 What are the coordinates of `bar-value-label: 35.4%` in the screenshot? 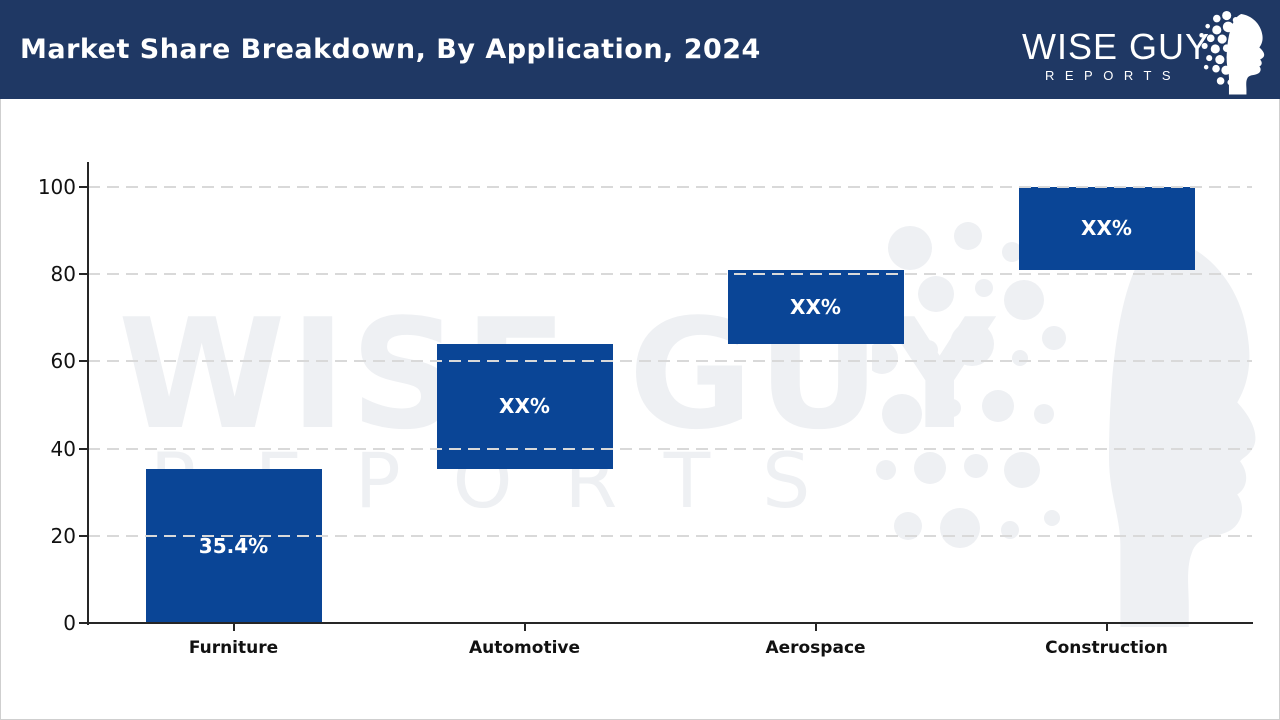 It's located at (233, 545).